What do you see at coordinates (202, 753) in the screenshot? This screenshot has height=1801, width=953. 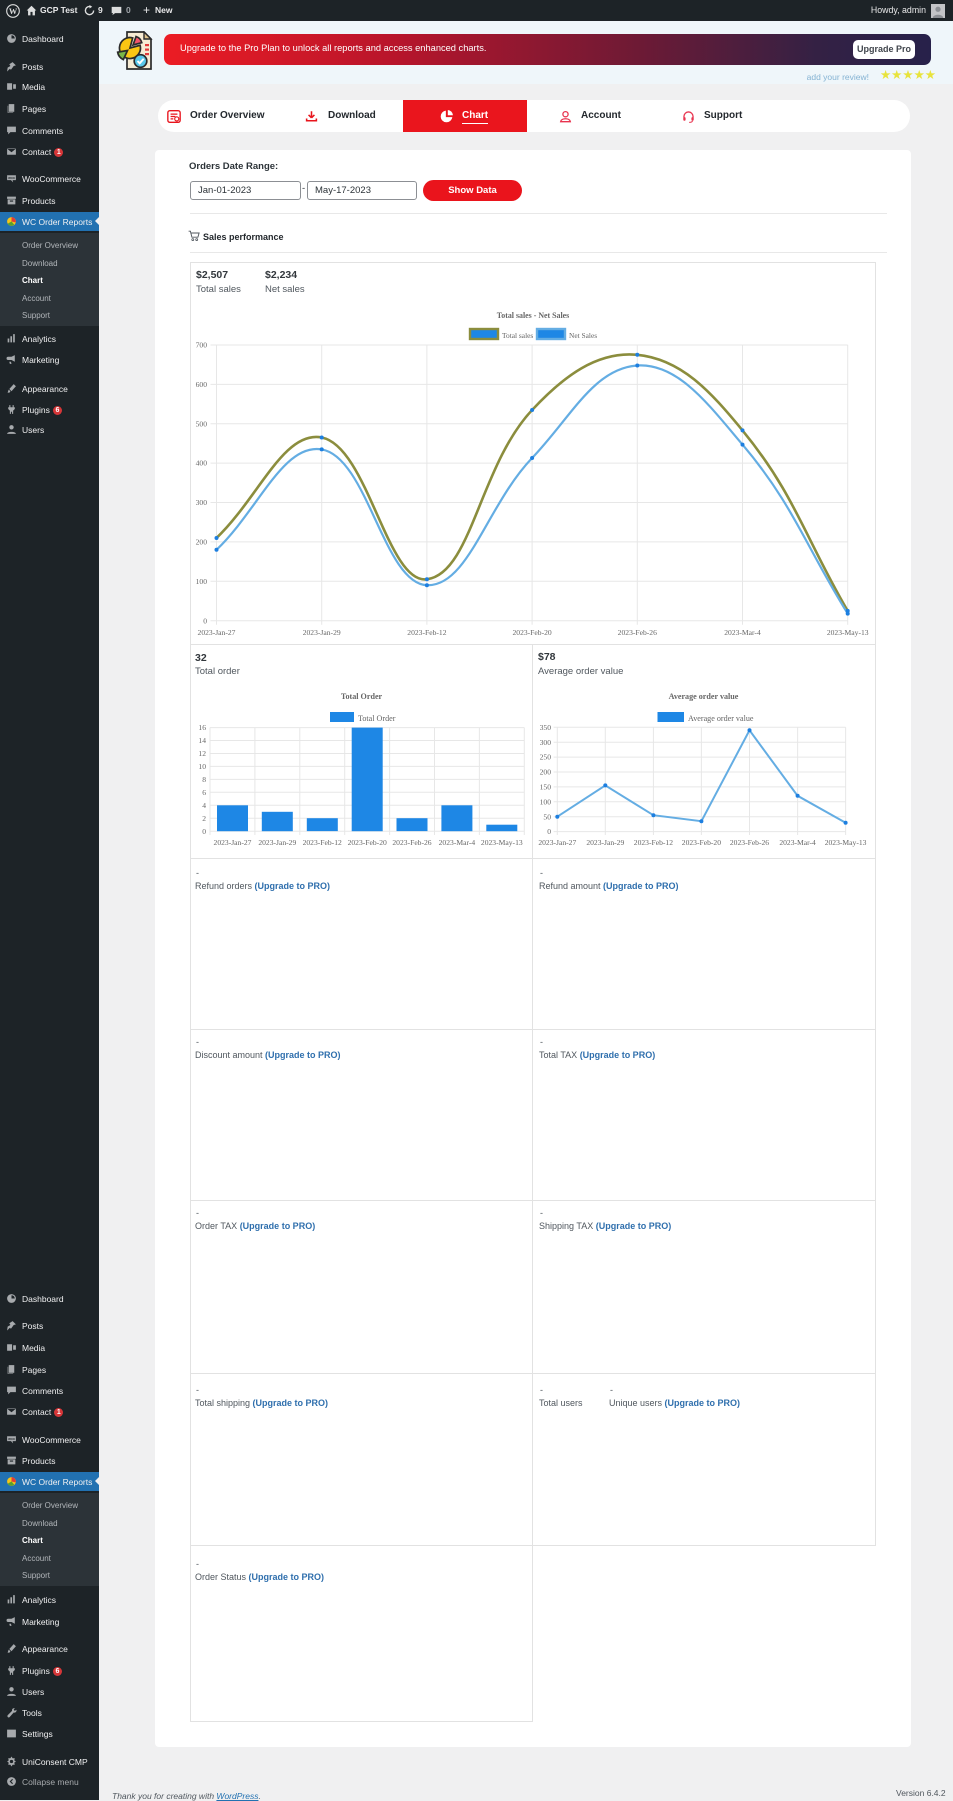 I see `svg-text: 12` at bounding box center [202, 753].